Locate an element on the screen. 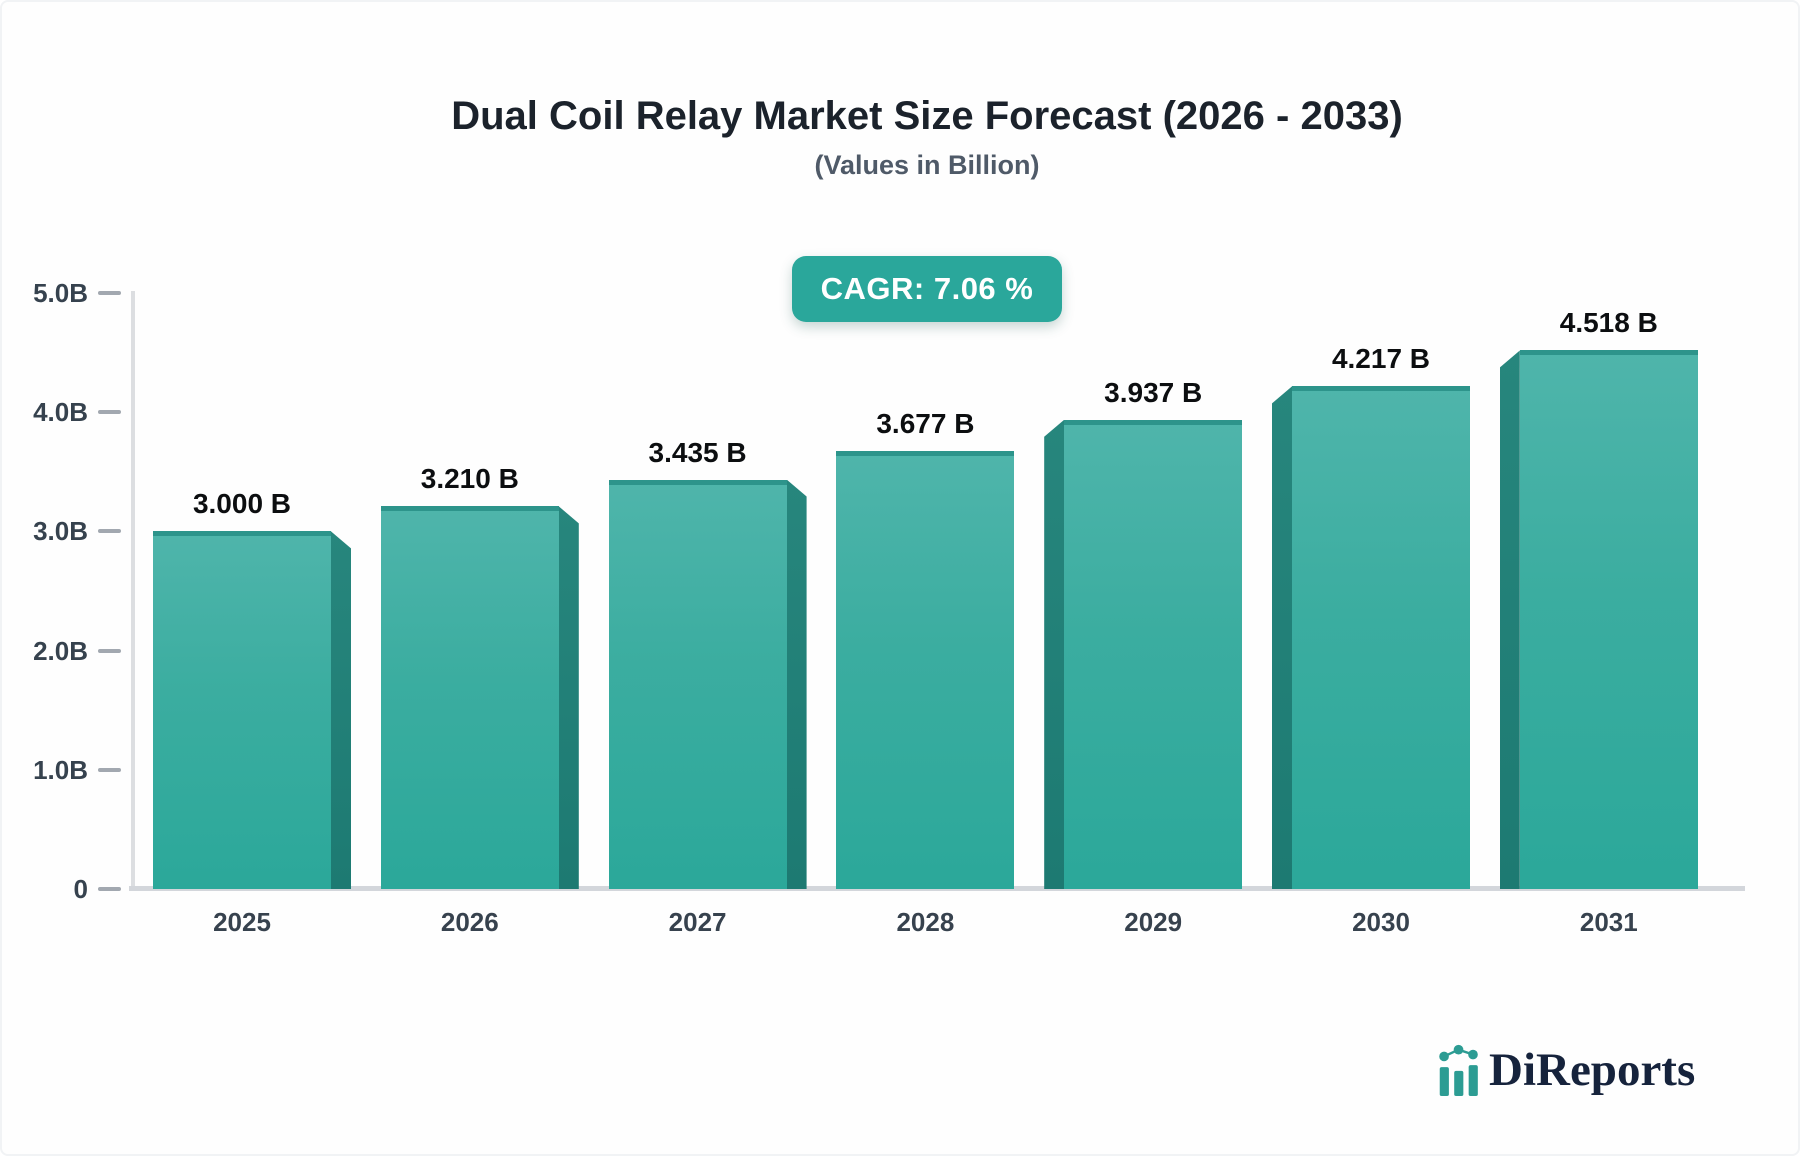  bar-2030 is located at coordinates (1381, 637).